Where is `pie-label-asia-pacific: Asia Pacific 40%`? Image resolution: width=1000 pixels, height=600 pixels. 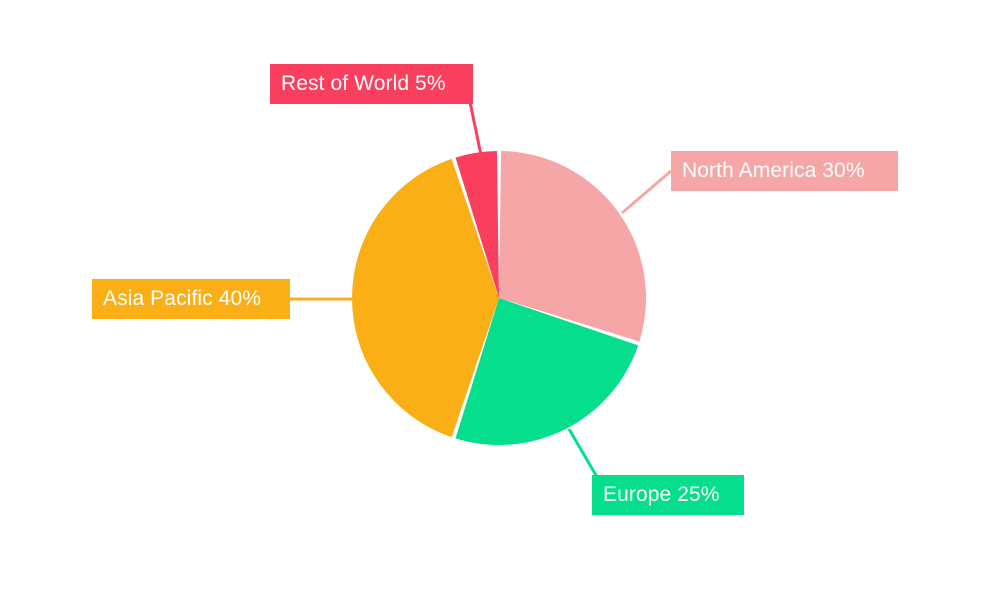 pie-label-asia-pacific: Asia Pacific 40% is located at coordinates (191, 299).